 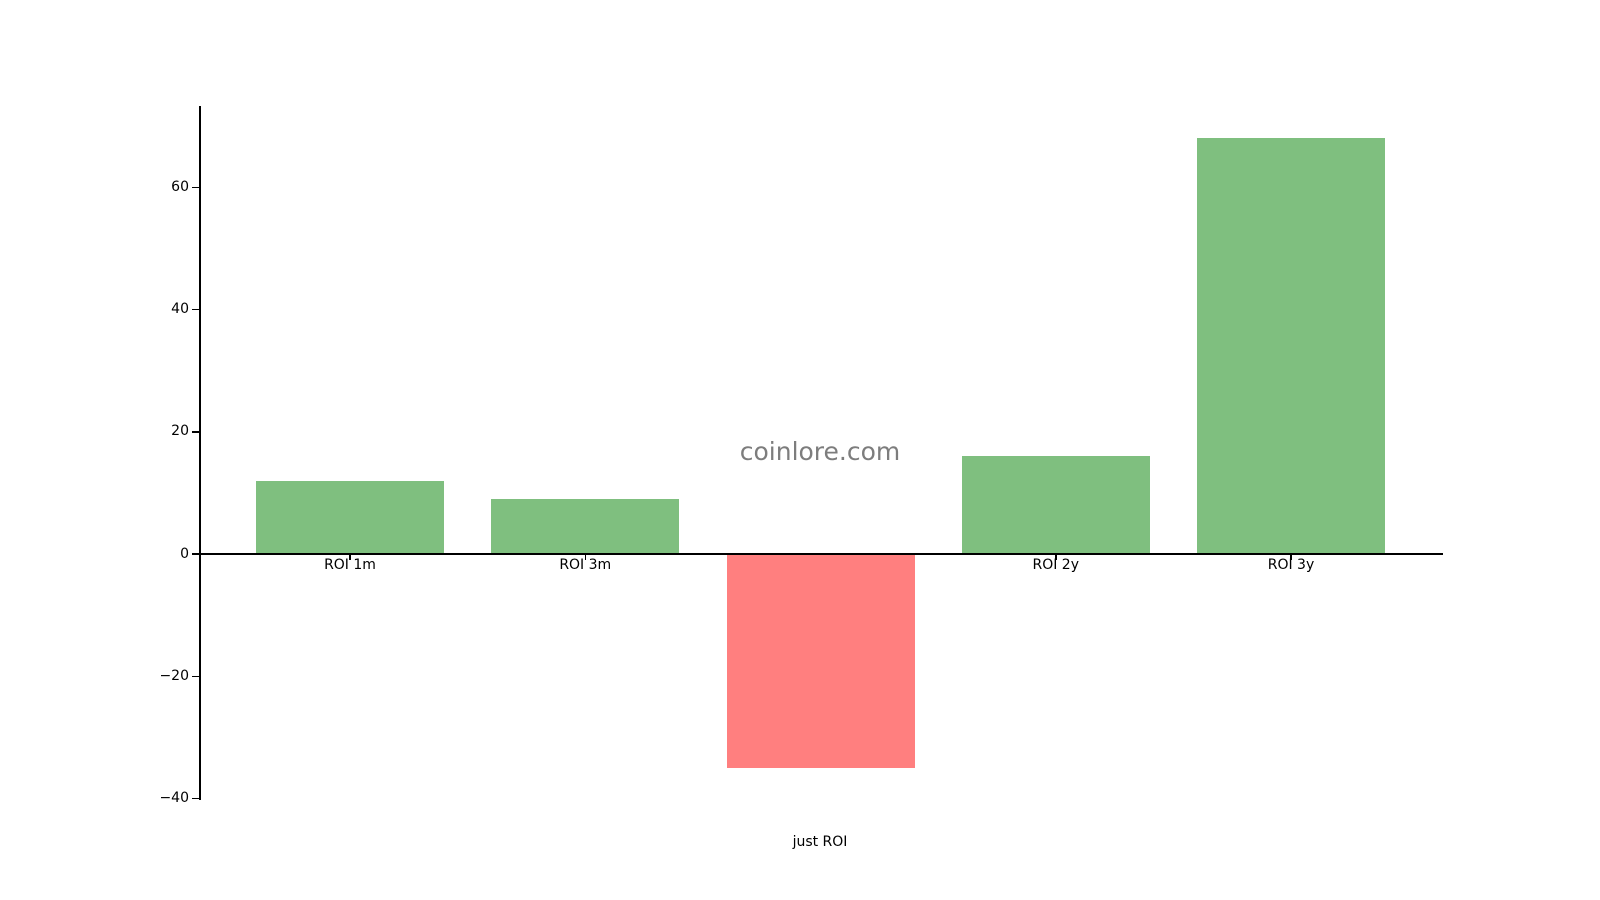 What do you see at coordinates (174, 675) in the screenshot?
I see `y-tick-label: −20` at bounding box center [174, 675].